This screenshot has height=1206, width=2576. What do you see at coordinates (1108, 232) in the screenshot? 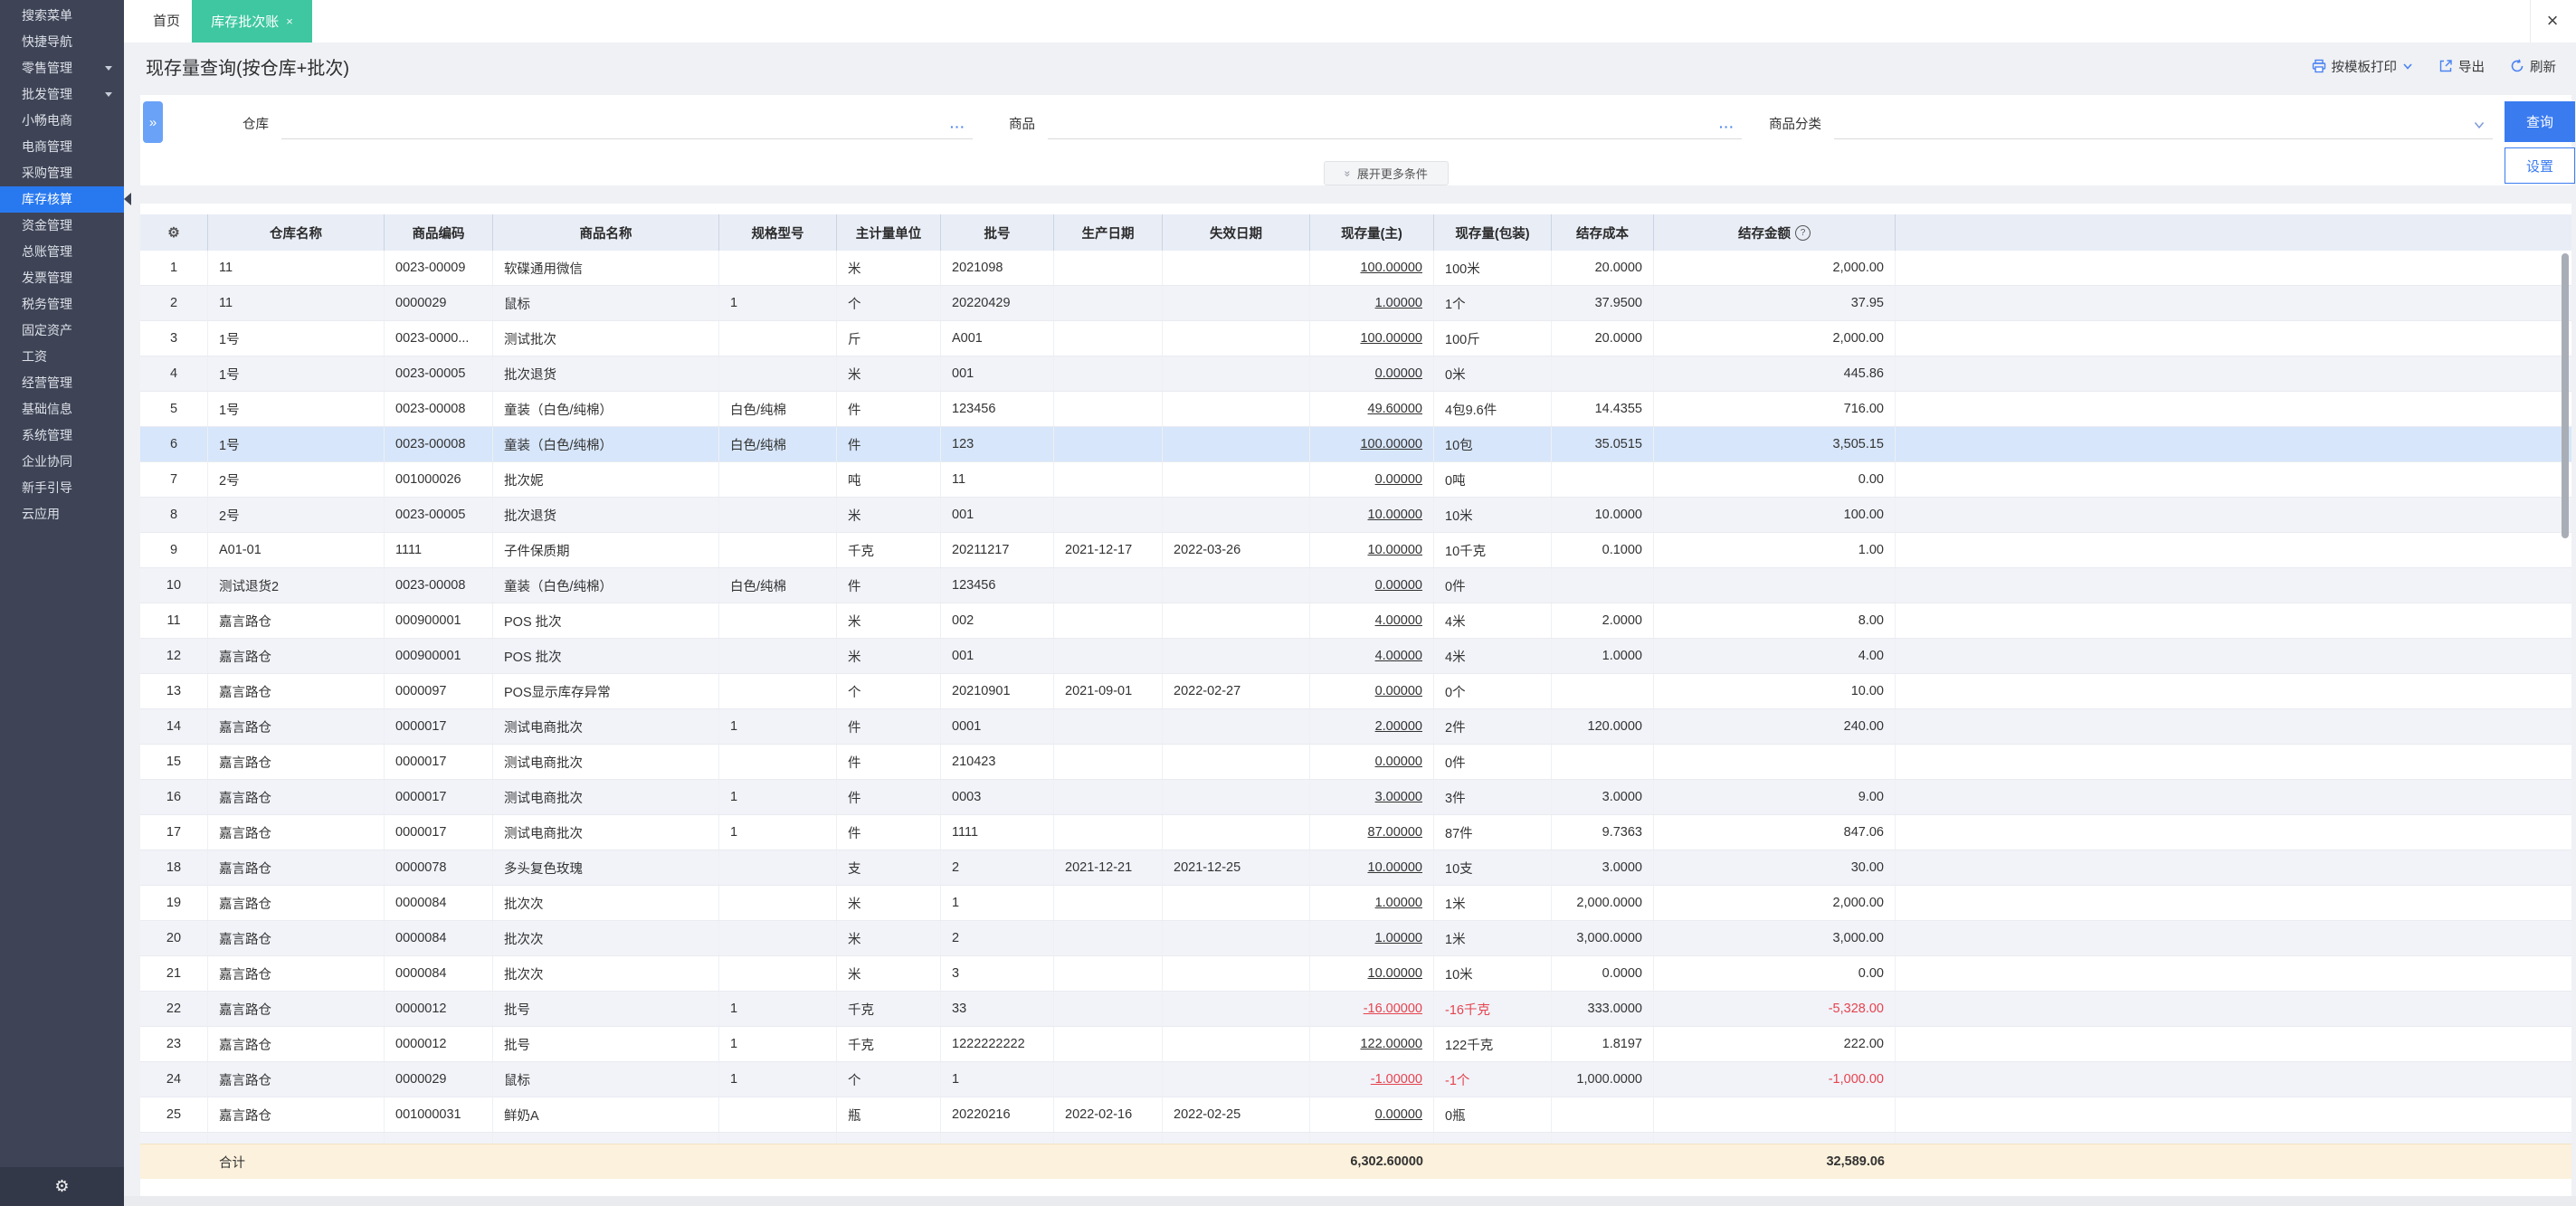
I see `column-header-7: 生产日期` at bounding box center [1108, 232].